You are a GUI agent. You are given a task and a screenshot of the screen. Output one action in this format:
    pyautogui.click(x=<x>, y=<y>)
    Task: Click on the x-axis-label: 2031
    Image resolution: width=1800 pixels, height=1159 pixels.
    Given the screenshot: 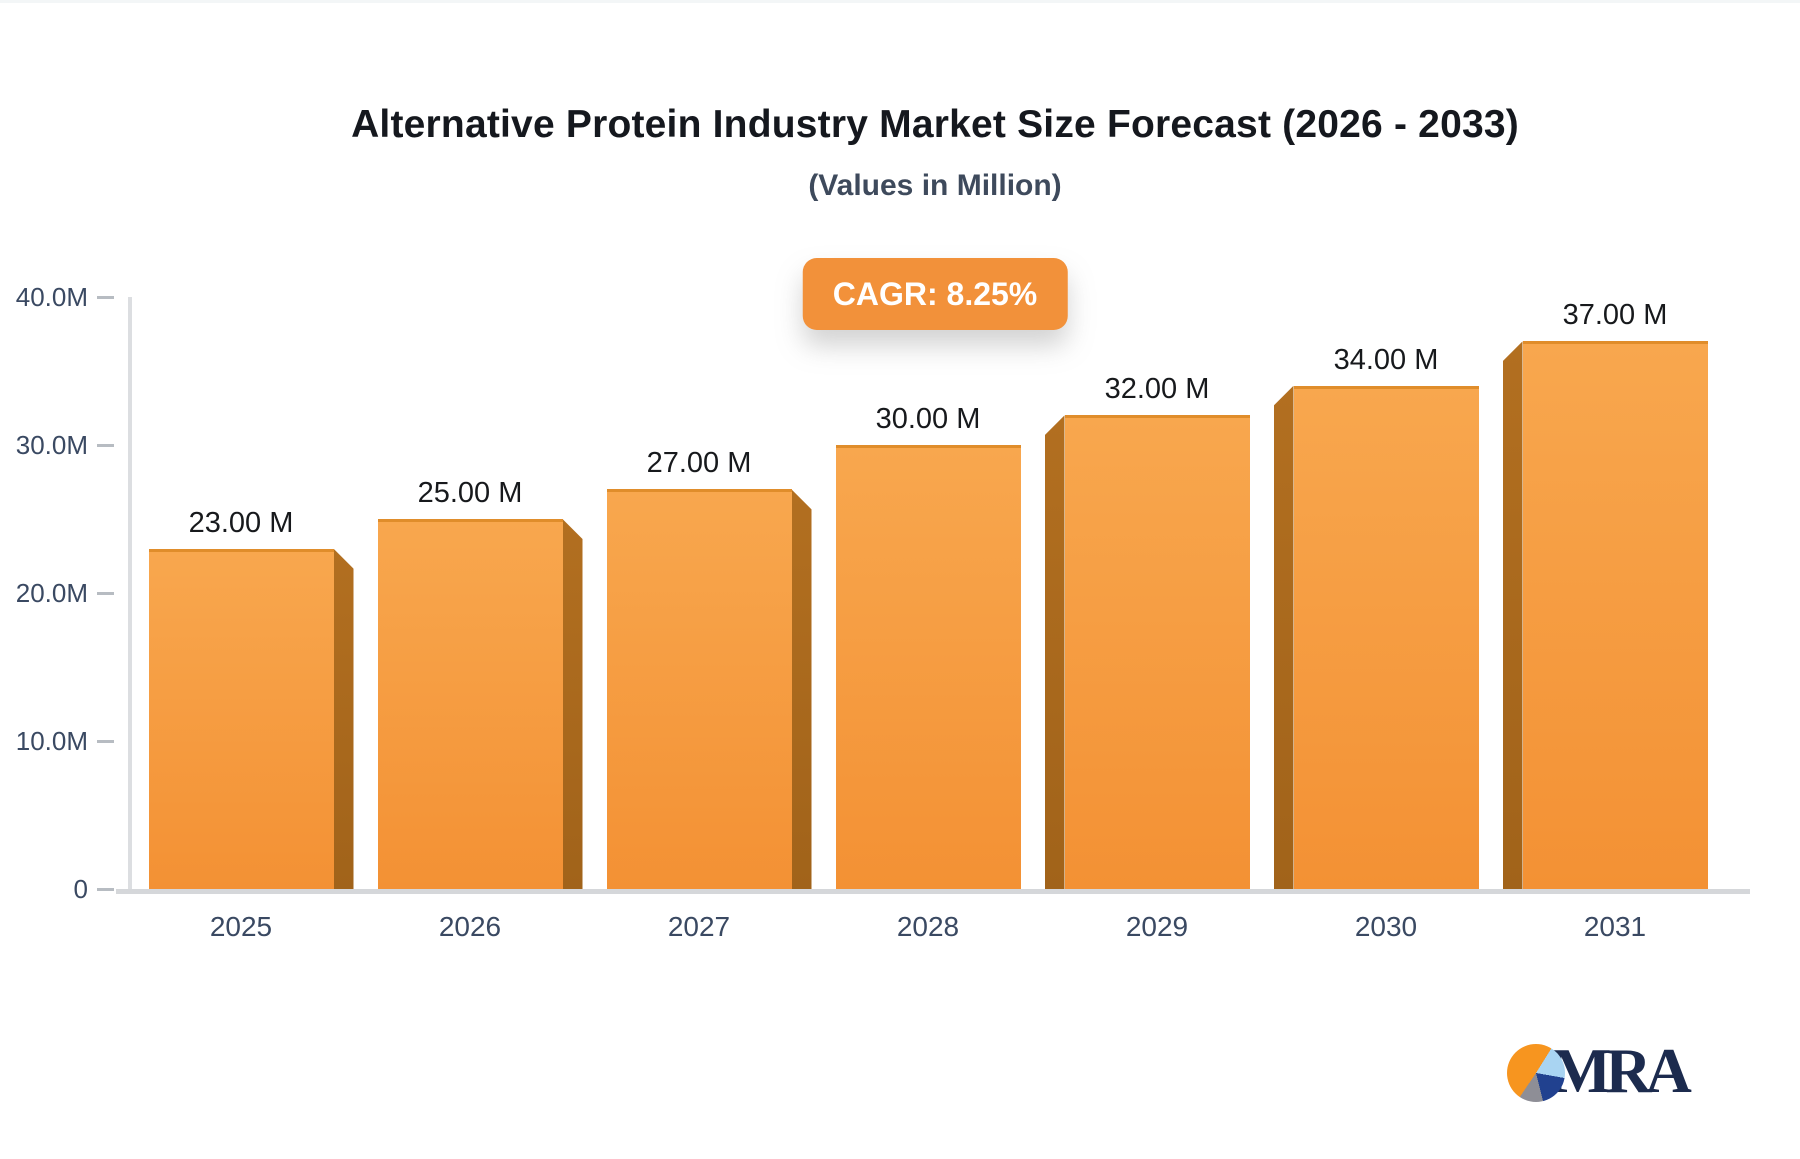 What is the action you would take?
    pyautogui.click(x=1615, y=926)
    